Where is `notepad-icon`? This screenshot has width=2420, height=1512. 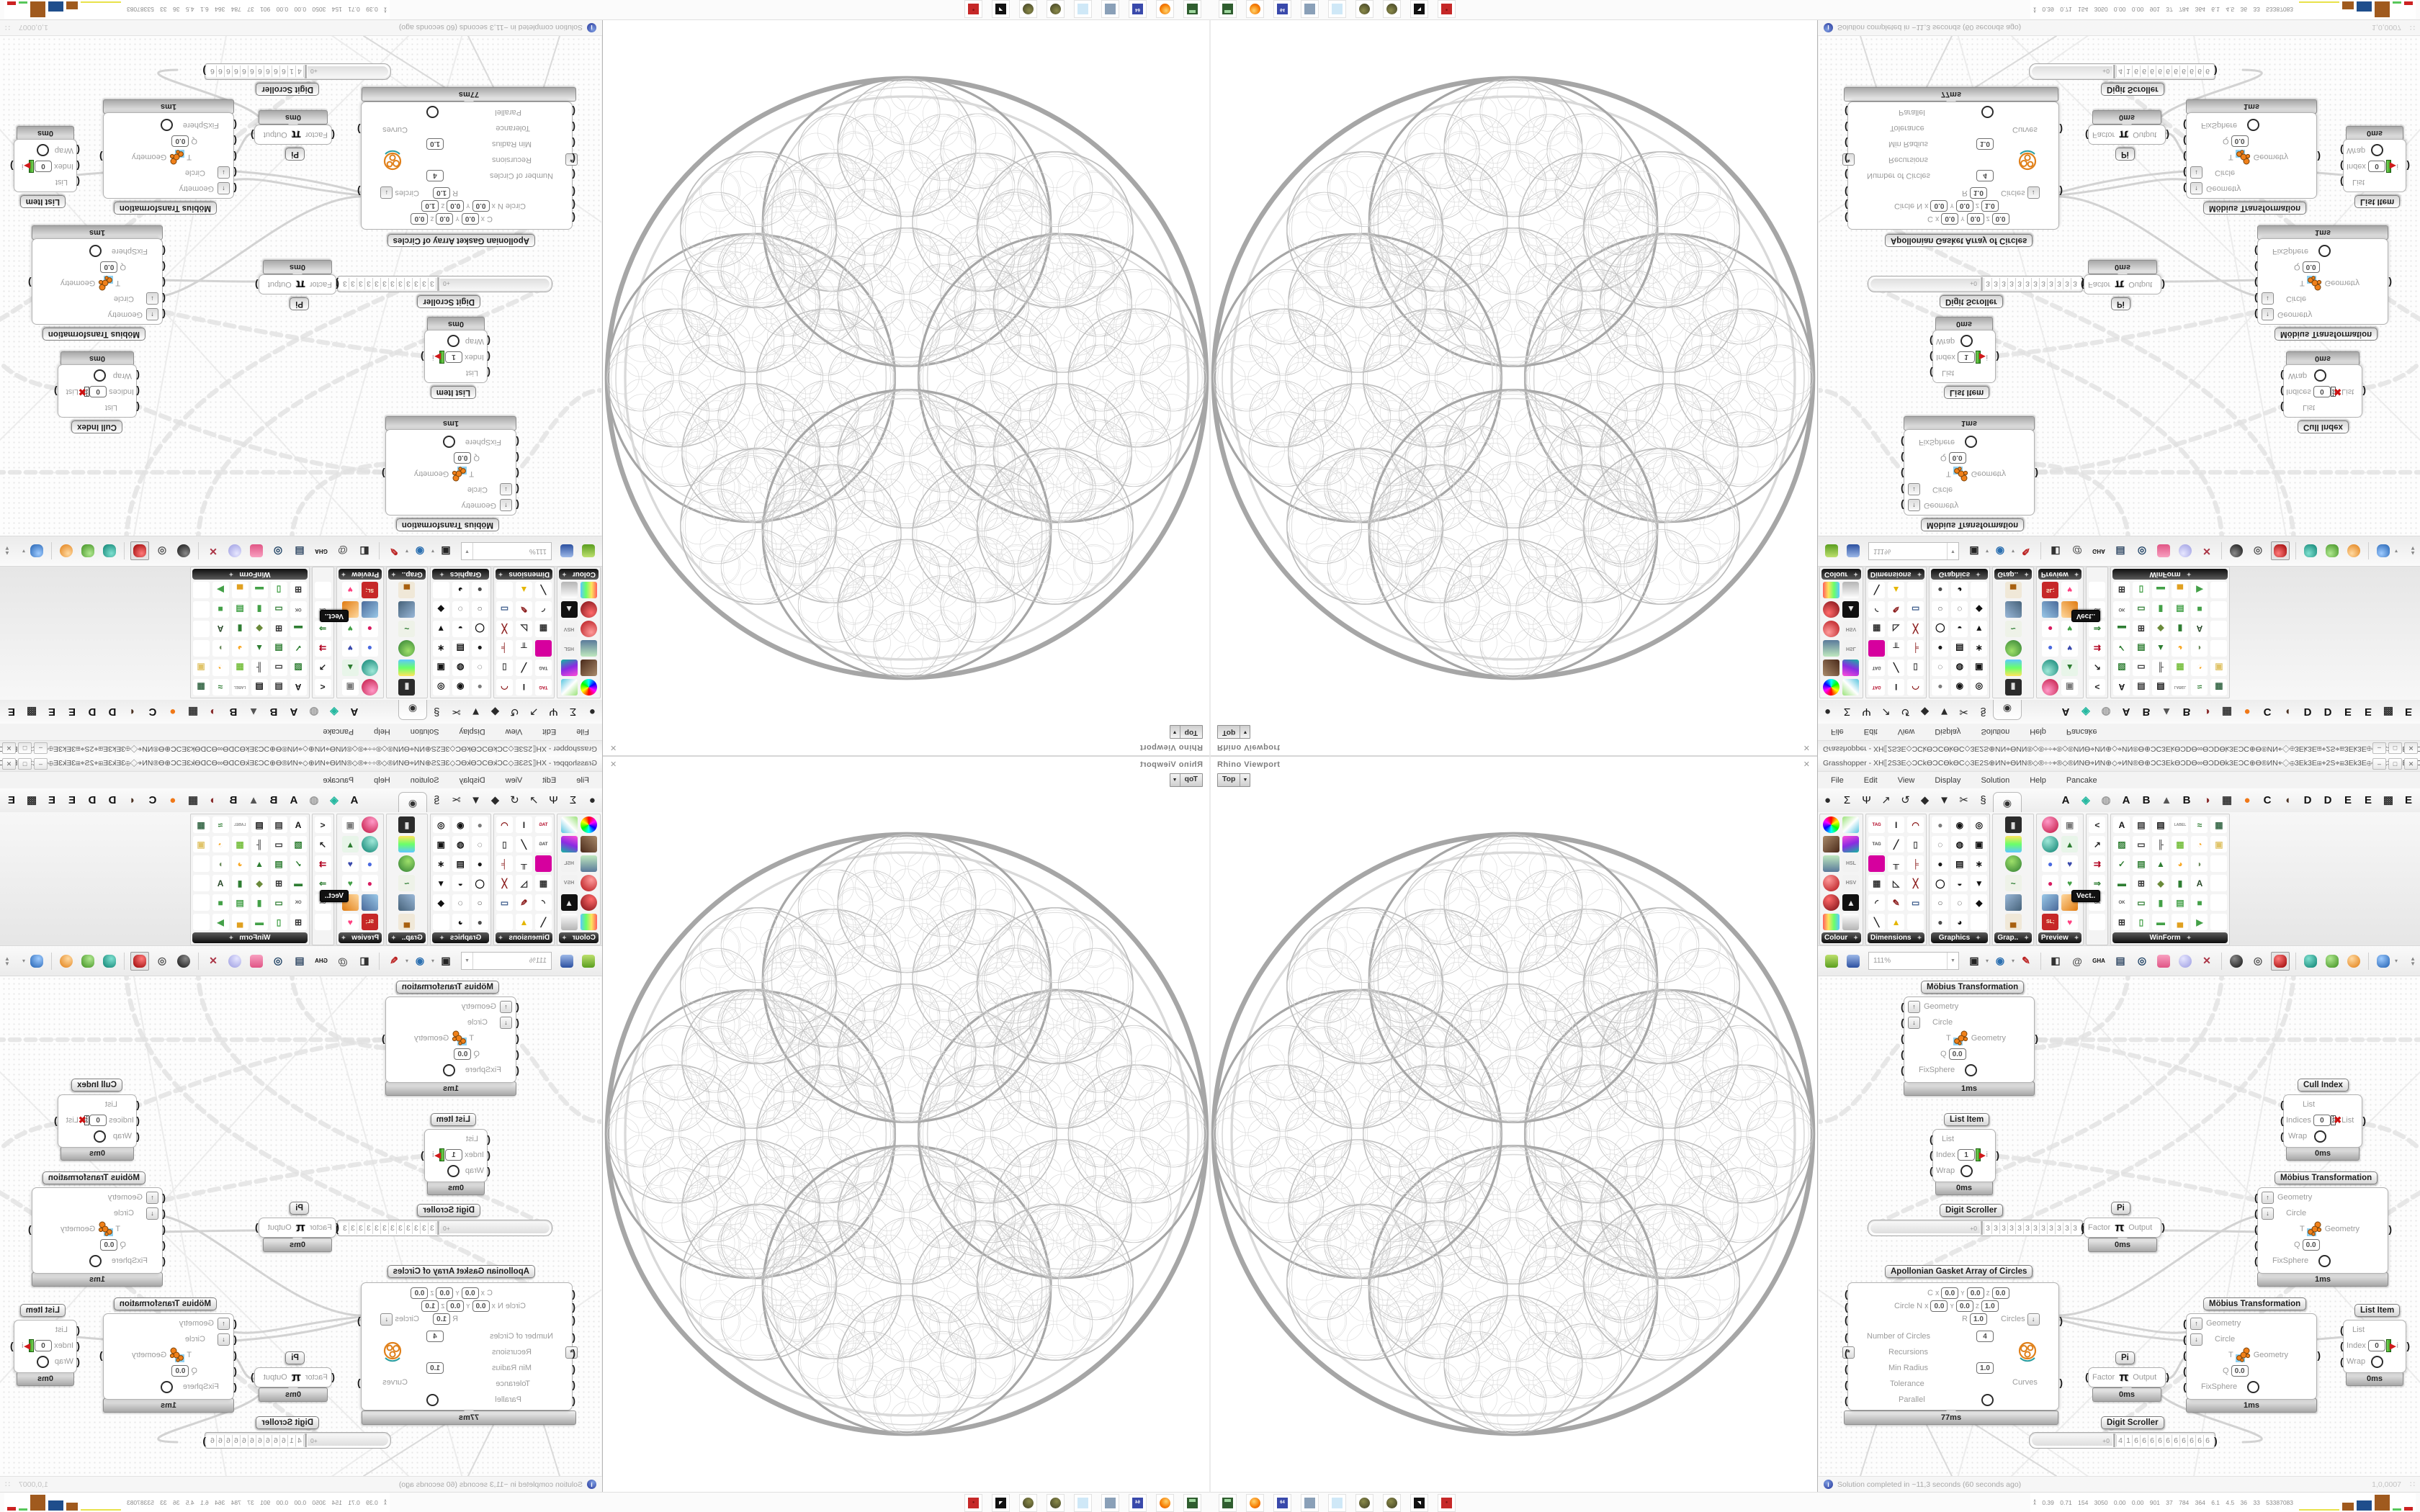
notepad-icon is located at coordinates (1337, 1502).